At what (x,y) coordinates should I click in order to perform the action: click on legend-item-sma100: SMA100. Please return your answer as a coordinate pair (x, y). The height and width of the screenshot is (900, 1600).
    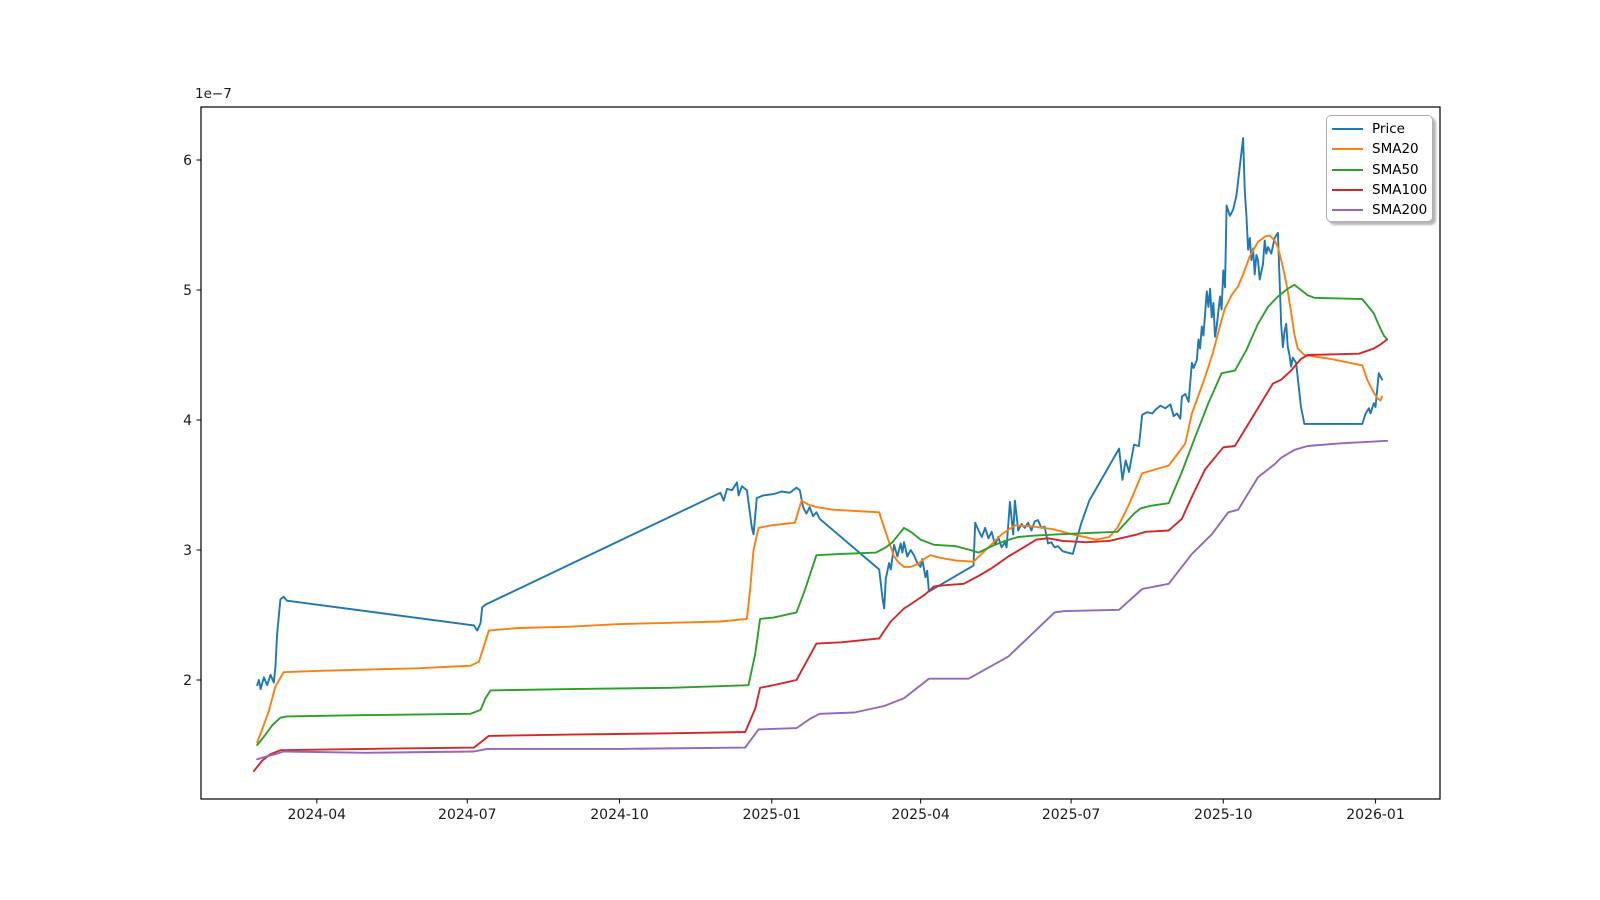
    Looking at the image, I should click on (1379, 190).